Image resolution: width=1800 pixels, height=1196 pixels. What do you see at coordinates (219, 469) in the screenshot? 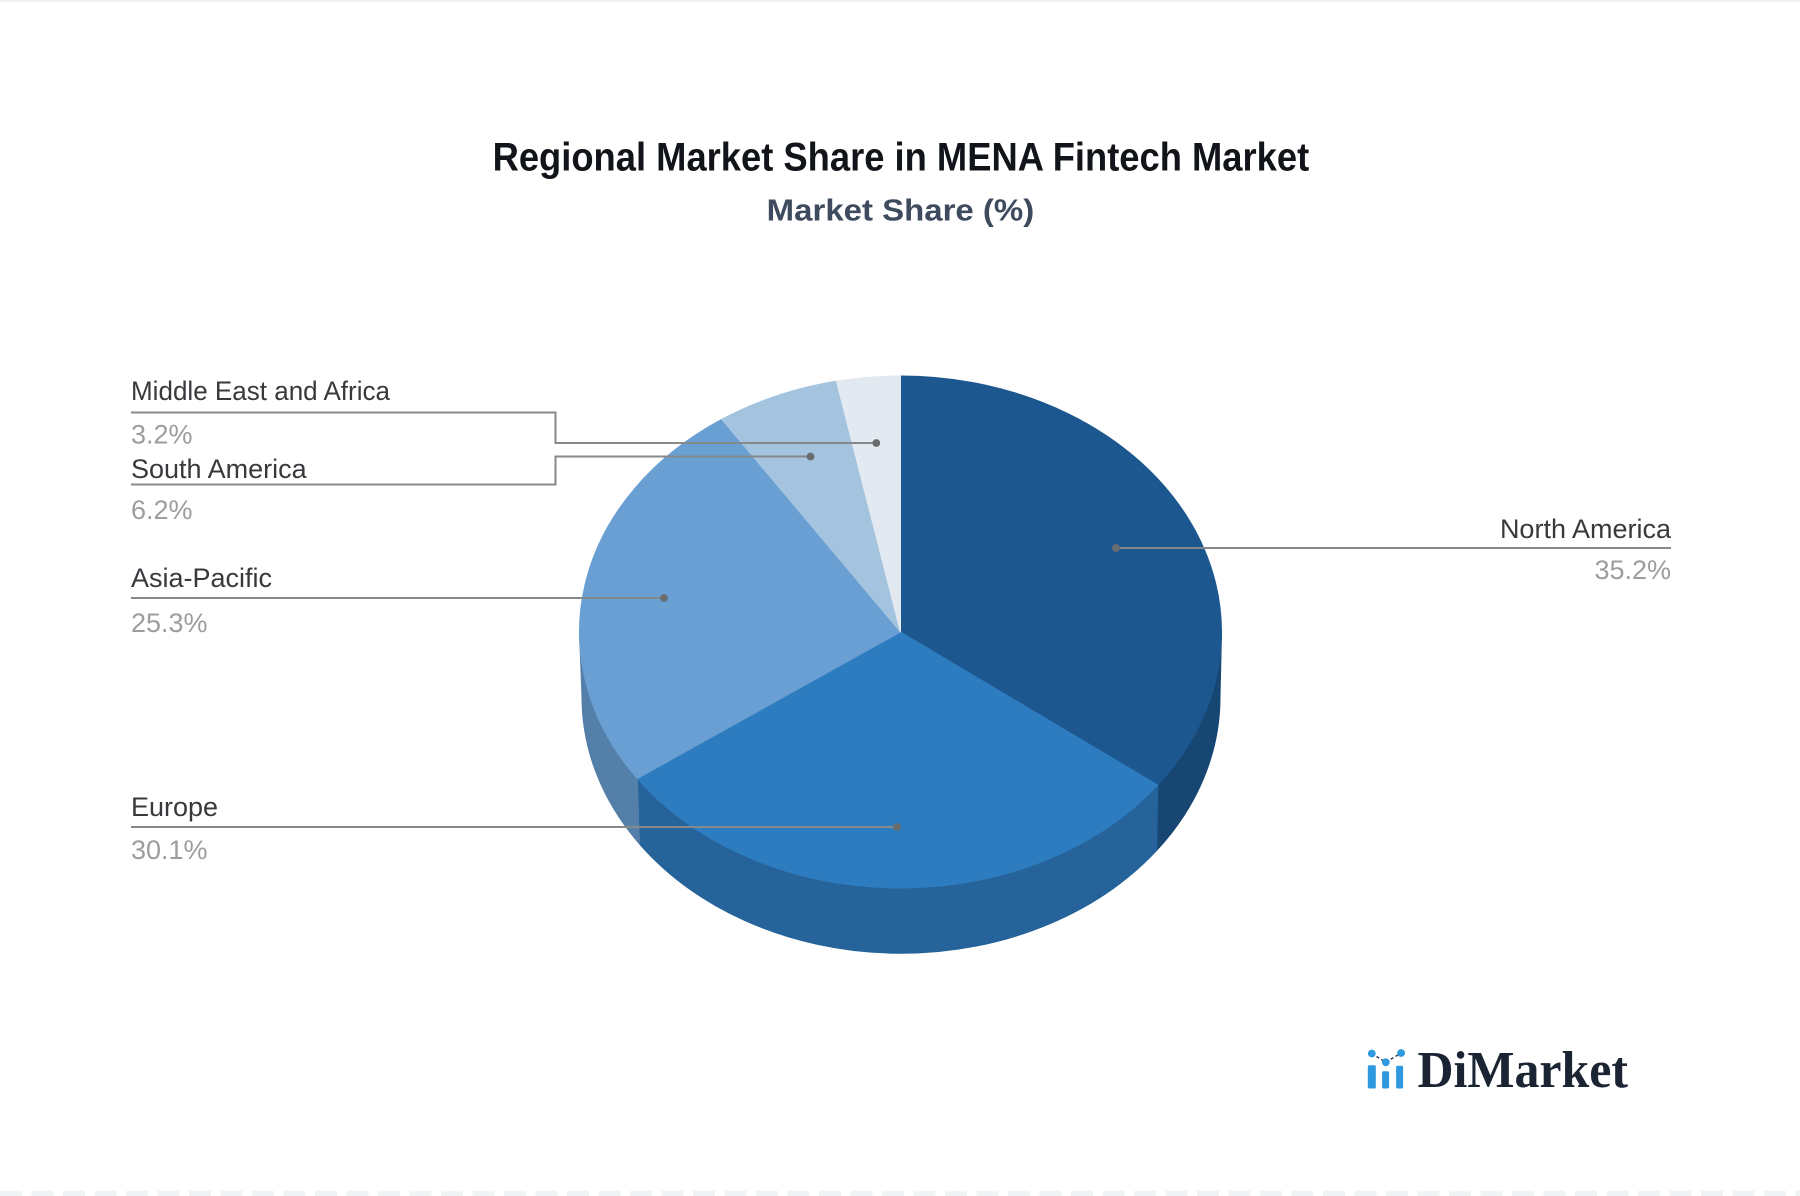
I see `svg-text: South America` at bounding box center [219, 469].